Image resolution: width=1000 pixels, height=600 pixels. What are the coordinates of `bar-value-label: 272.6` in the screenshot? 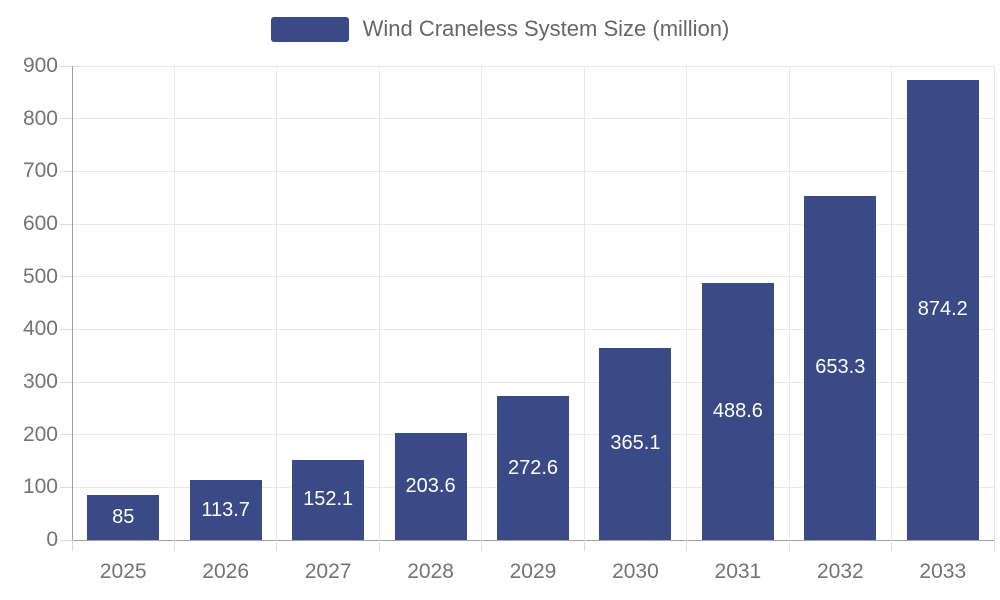 It's located at (533, 467).